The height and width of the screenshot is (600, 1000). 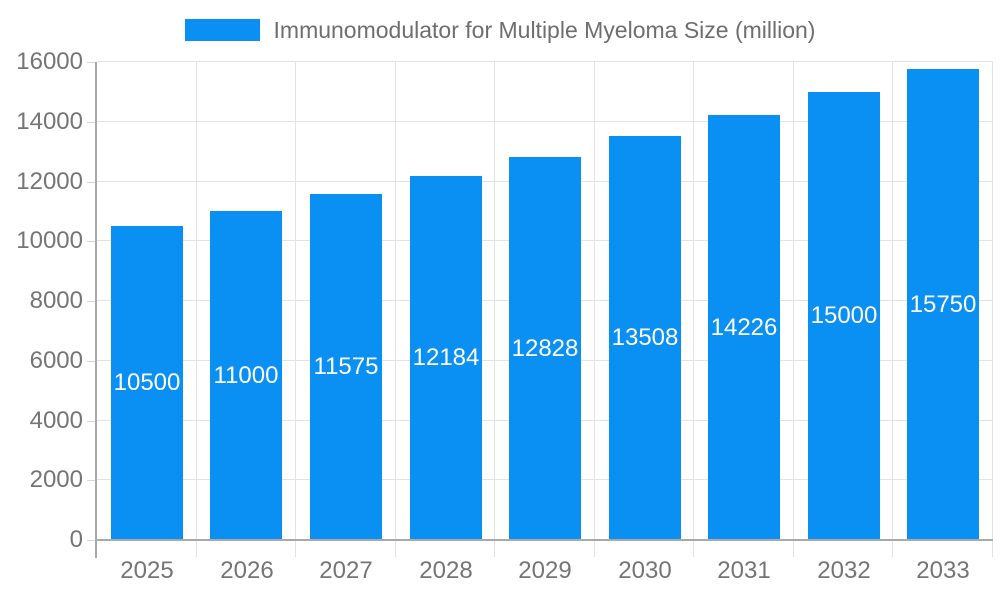 What do you see at coordinates (247, 570) in the screenshot?
I see `x-tick-label: 2026` at bounding box center [247, 570].